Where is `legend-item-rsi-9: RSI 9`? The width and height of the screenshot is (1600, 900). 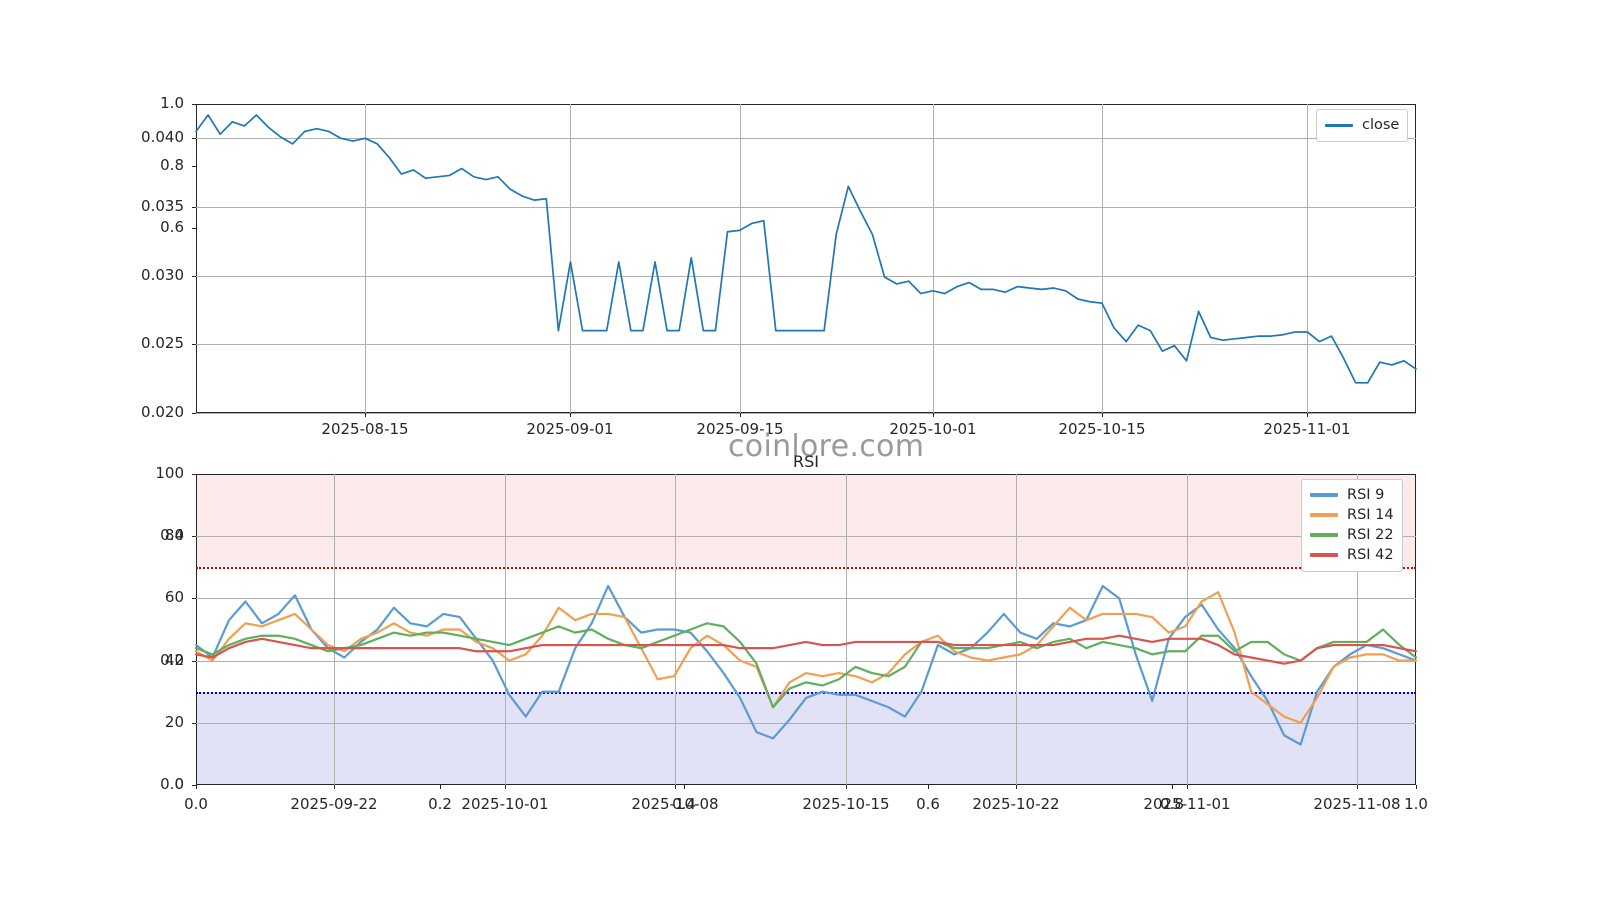
legend-item-rsi-9: RSI 9 is located at coordinates (1352, 495).